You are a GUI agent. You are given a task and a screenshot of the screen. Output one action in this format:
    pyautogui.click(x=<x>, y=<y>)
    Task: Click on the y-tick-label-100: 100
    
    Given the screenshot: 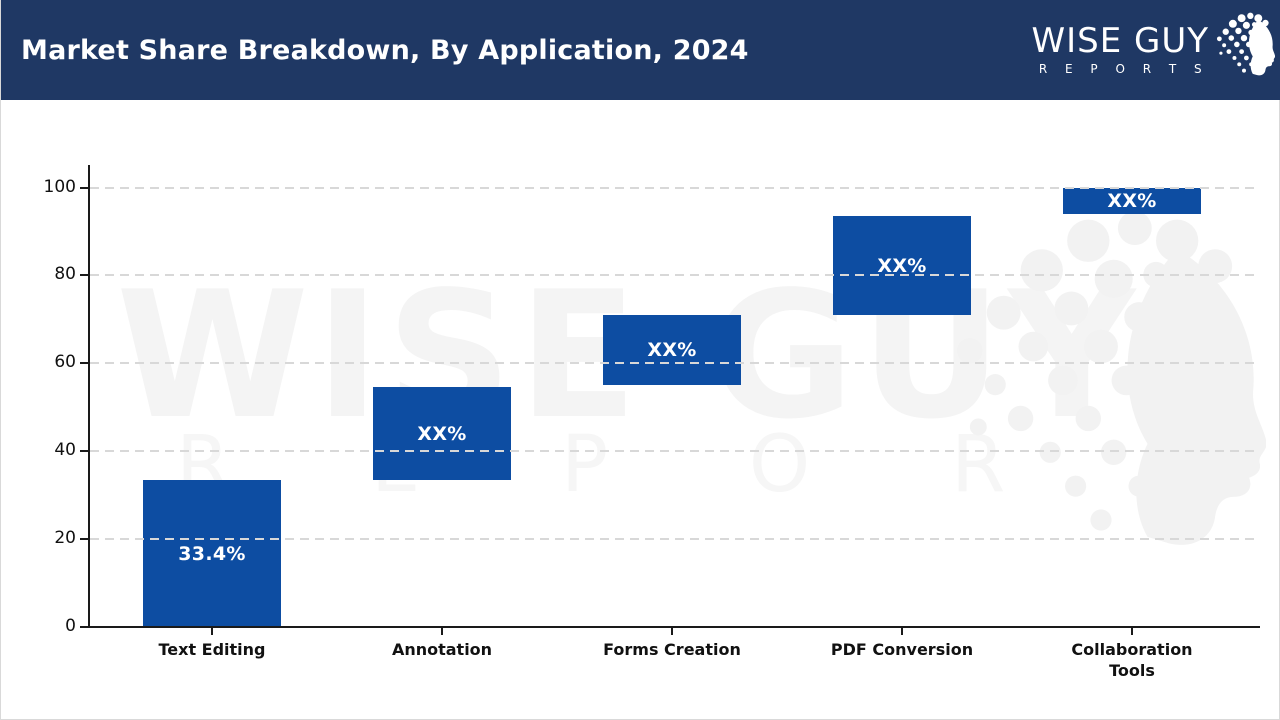 What is the action you would take?
    pyautogui.click(x=59, y=186)
    